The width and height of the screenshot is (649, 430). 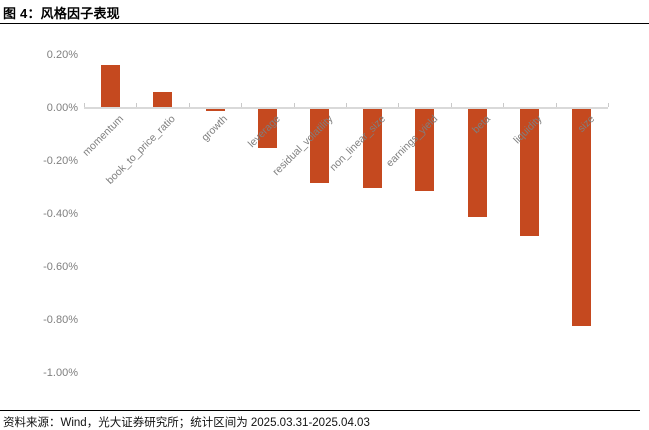 What do you see at coordinates (60, 266) in the screenshot?
I see `y-axis-tick-label: -0.60%` at bounding box center [60, 266].